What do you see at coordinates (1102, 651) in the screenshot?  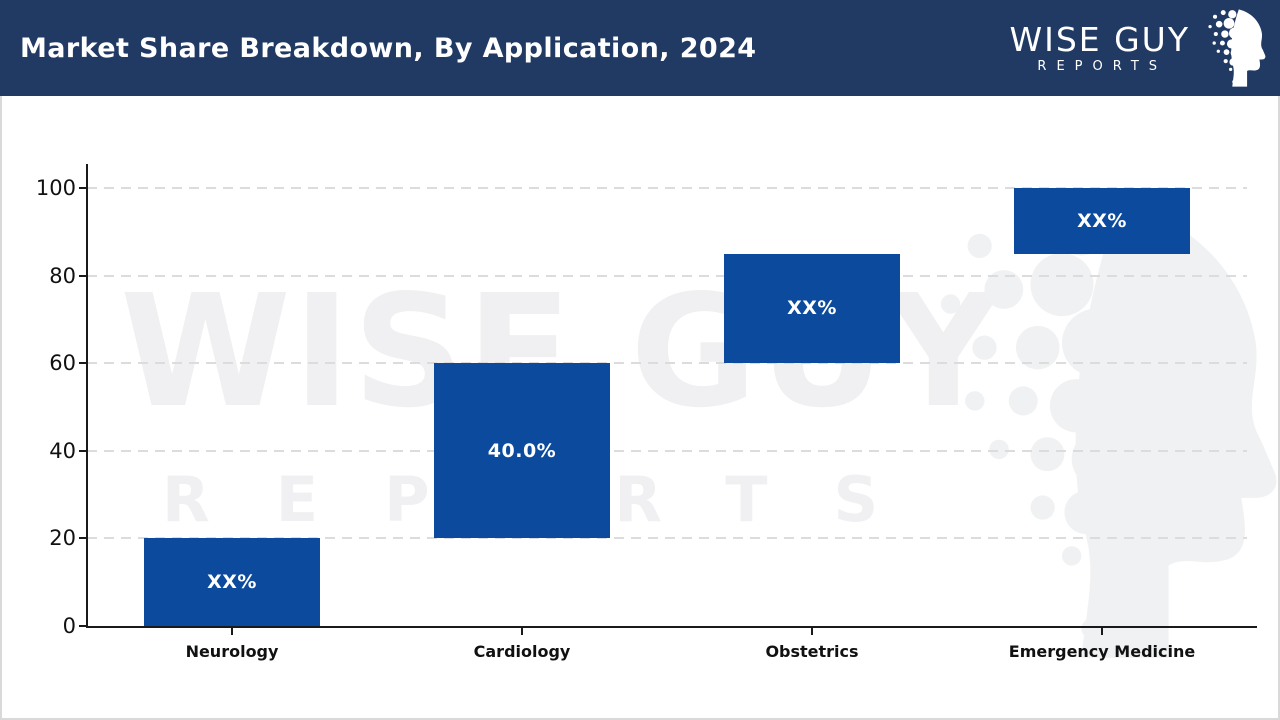 I see `x-tick-label-3: Emergency Medicine` at bounding box center [1102, 651].